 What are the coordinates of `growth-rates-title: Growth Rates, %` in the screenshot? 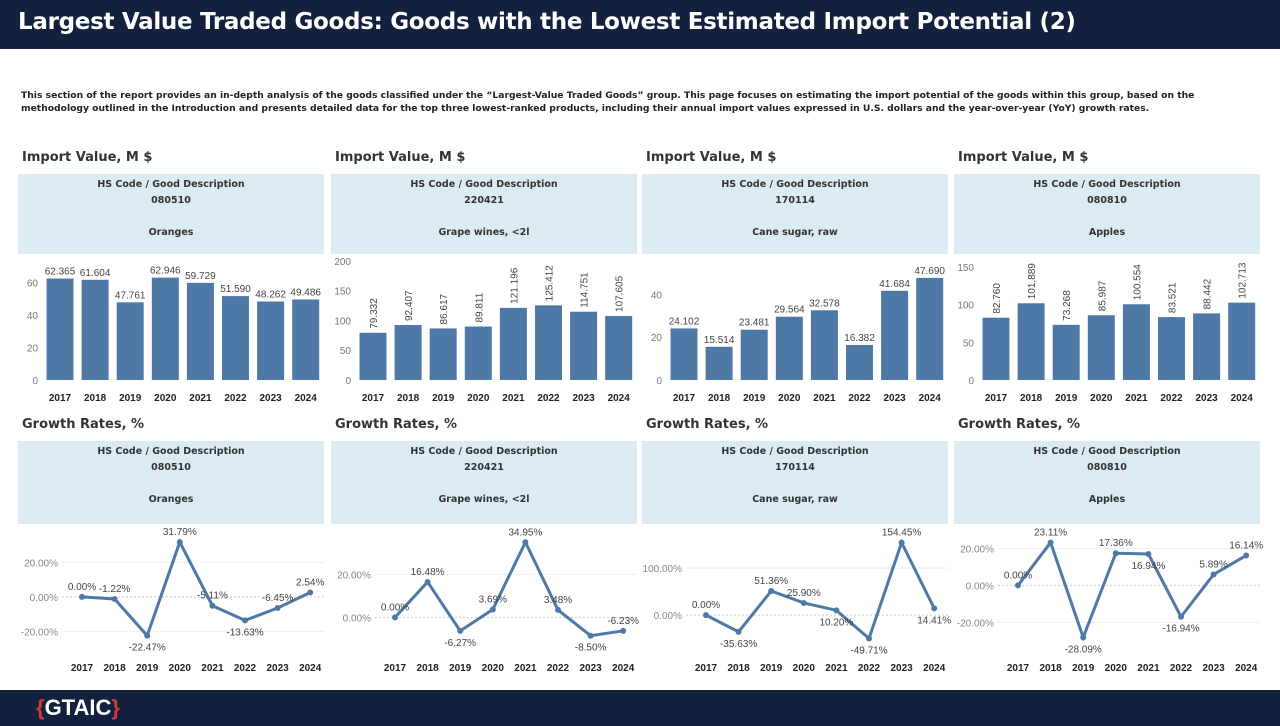 It's located at (396, 424).